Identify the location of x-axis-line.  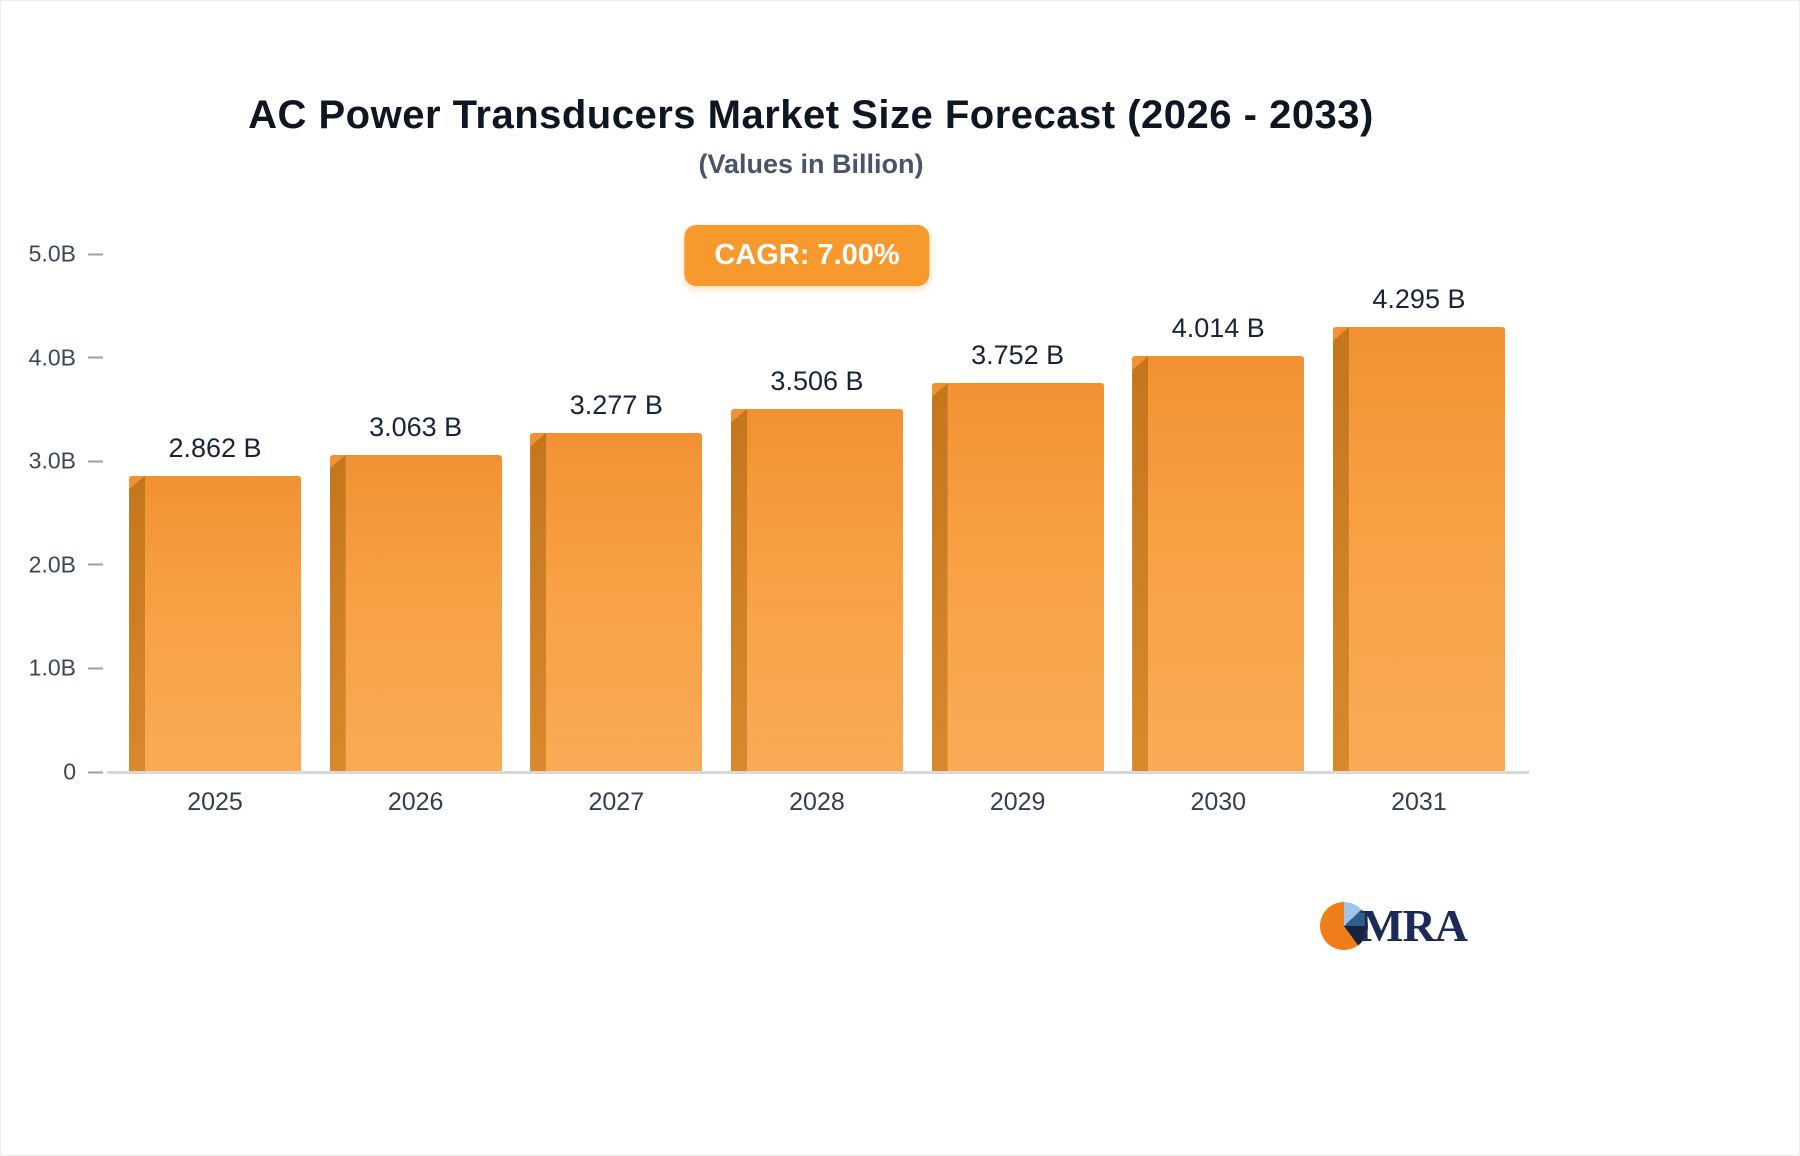
(818, 772).